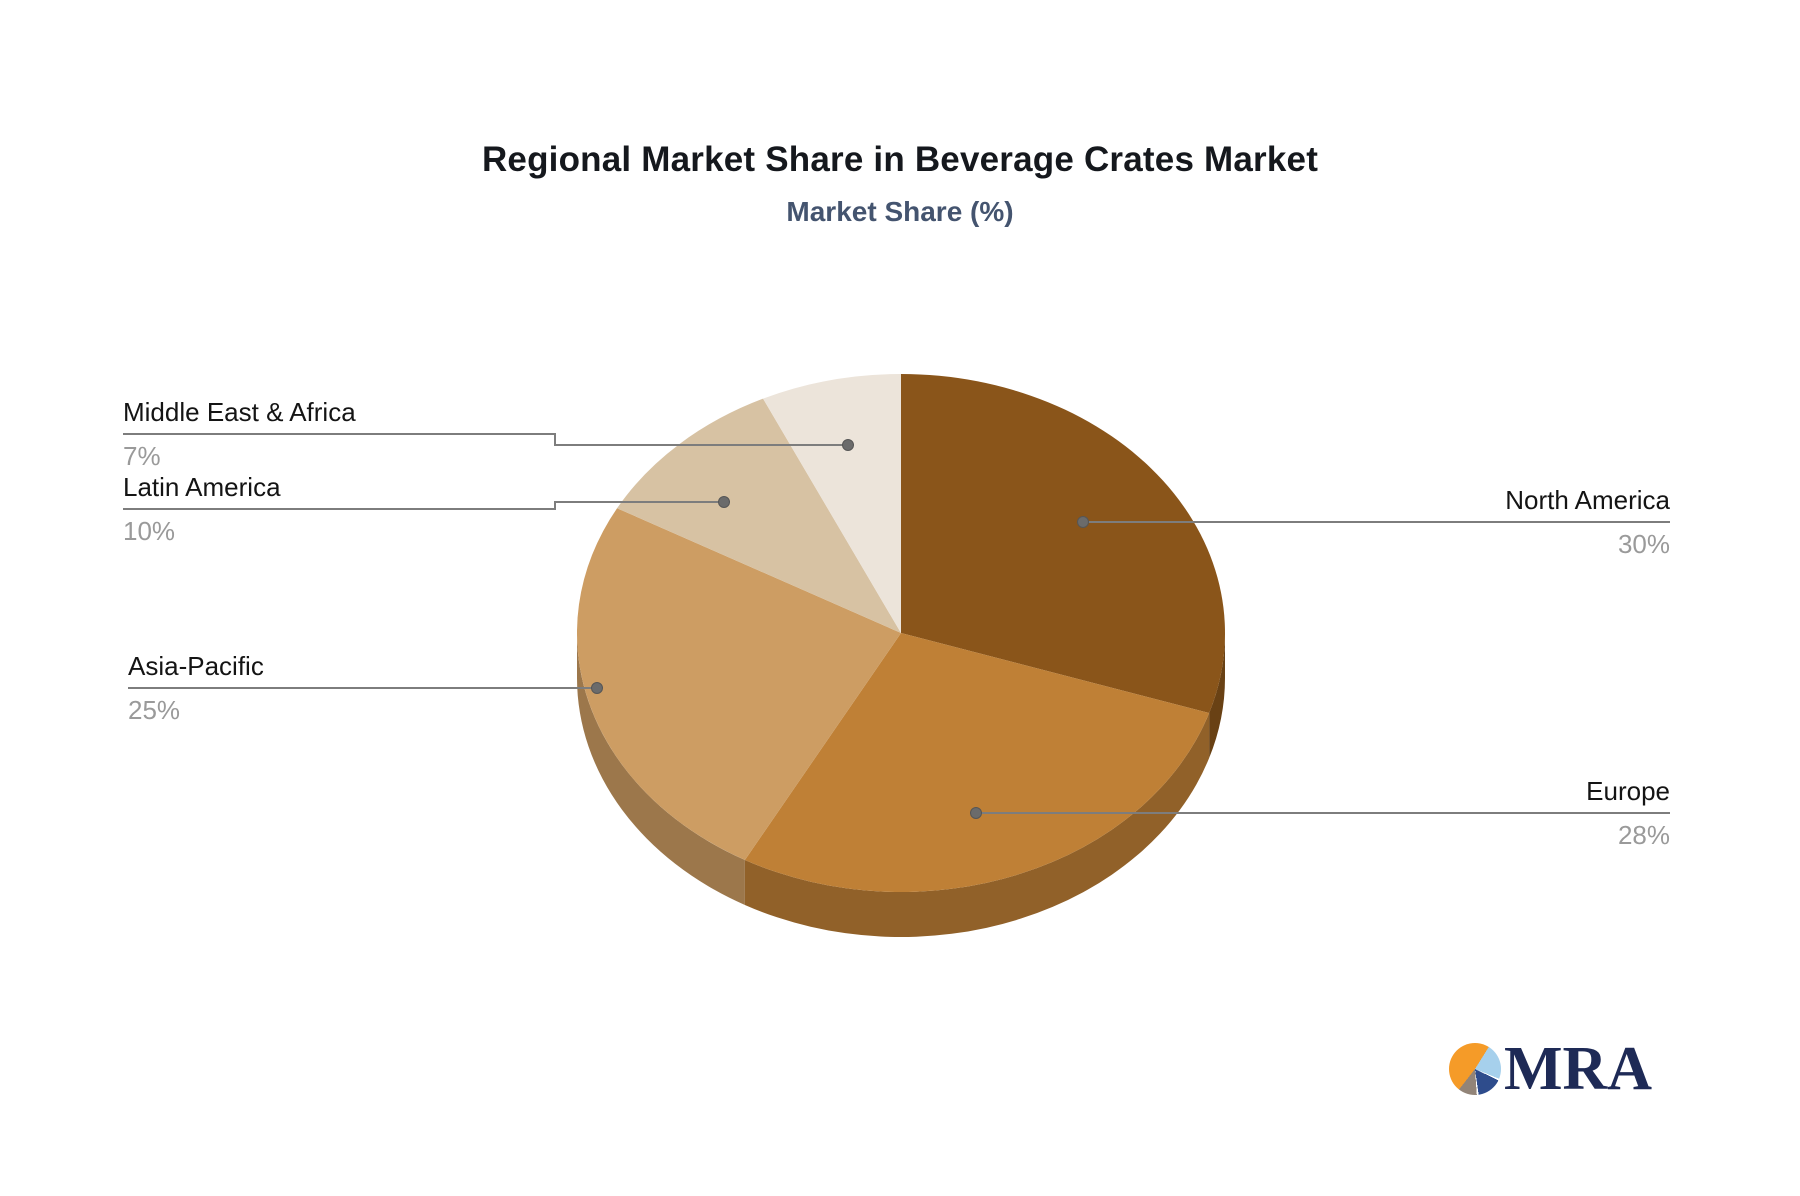  I want to click on region-label-europe: Europe, so click(1628, 791).